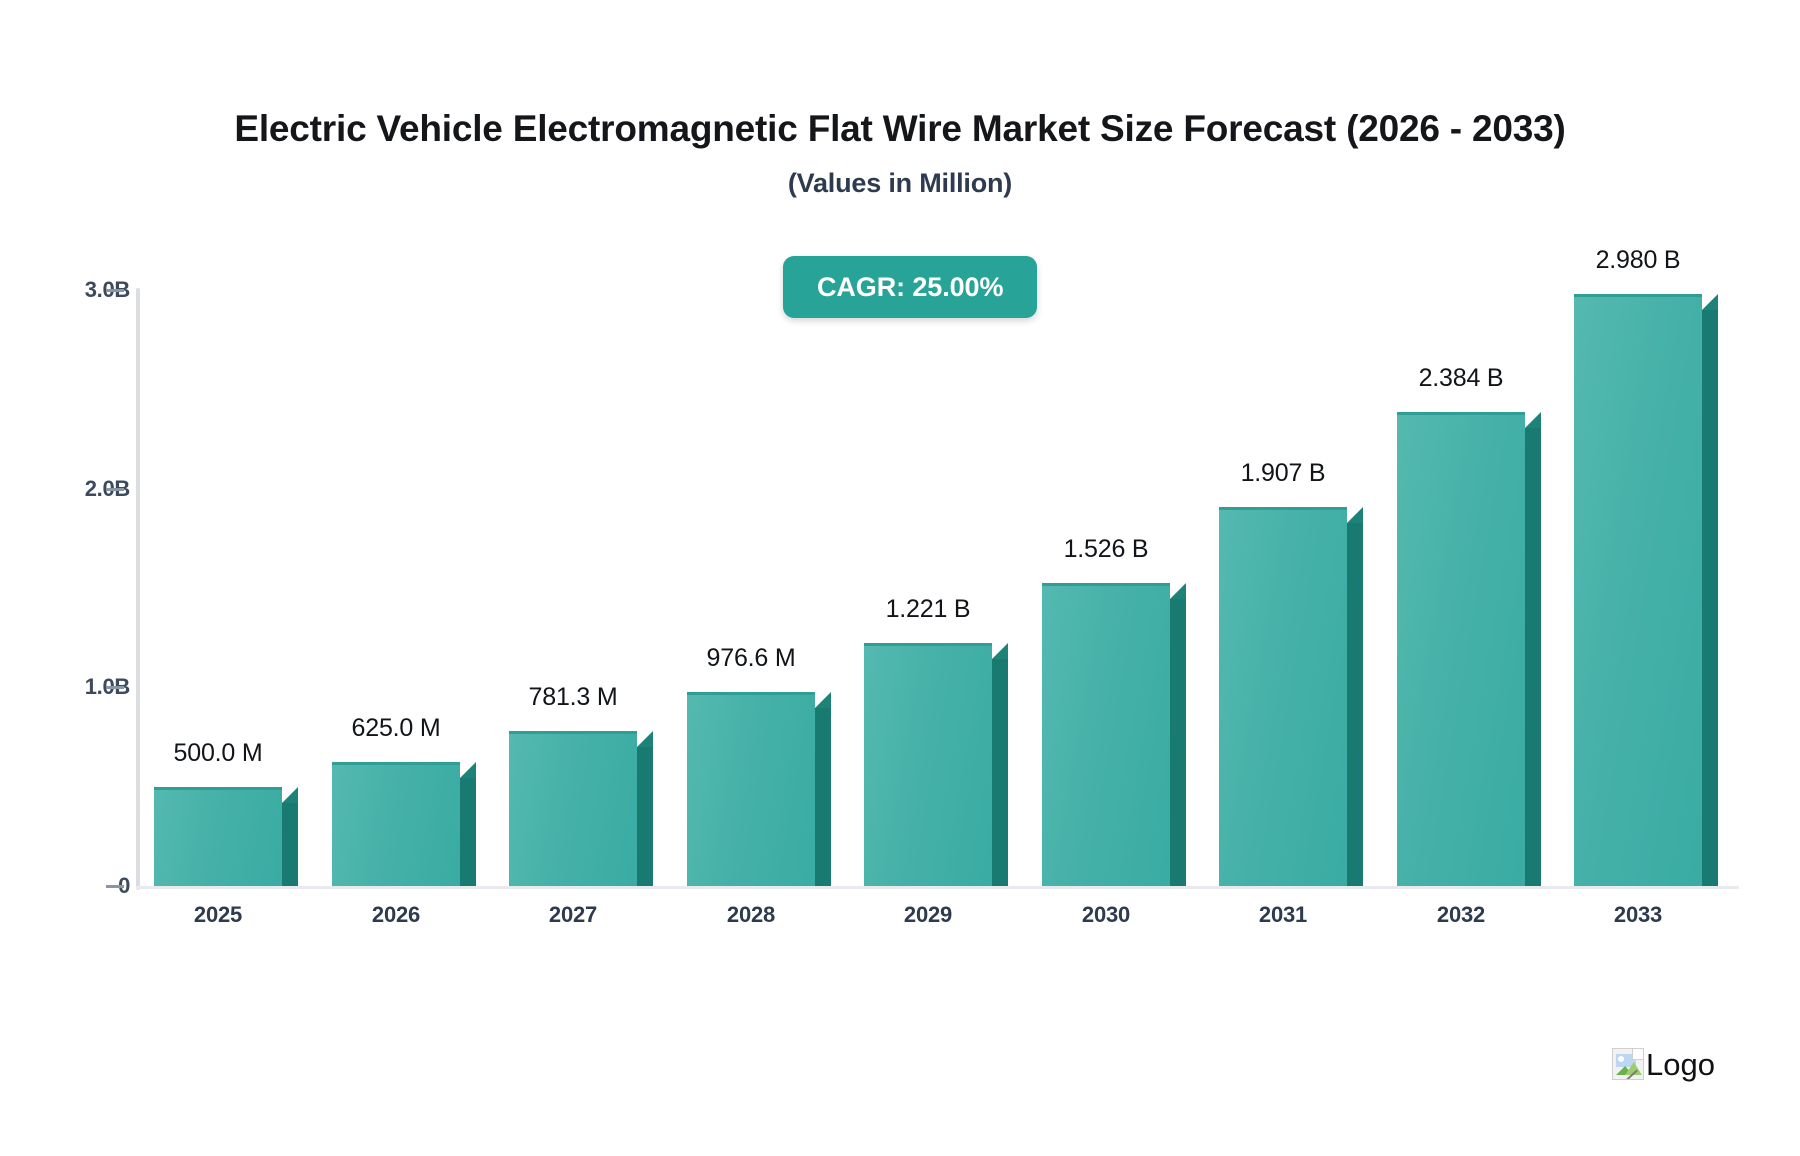  I want to click on broken-image-icon, so click(1628, 1064).